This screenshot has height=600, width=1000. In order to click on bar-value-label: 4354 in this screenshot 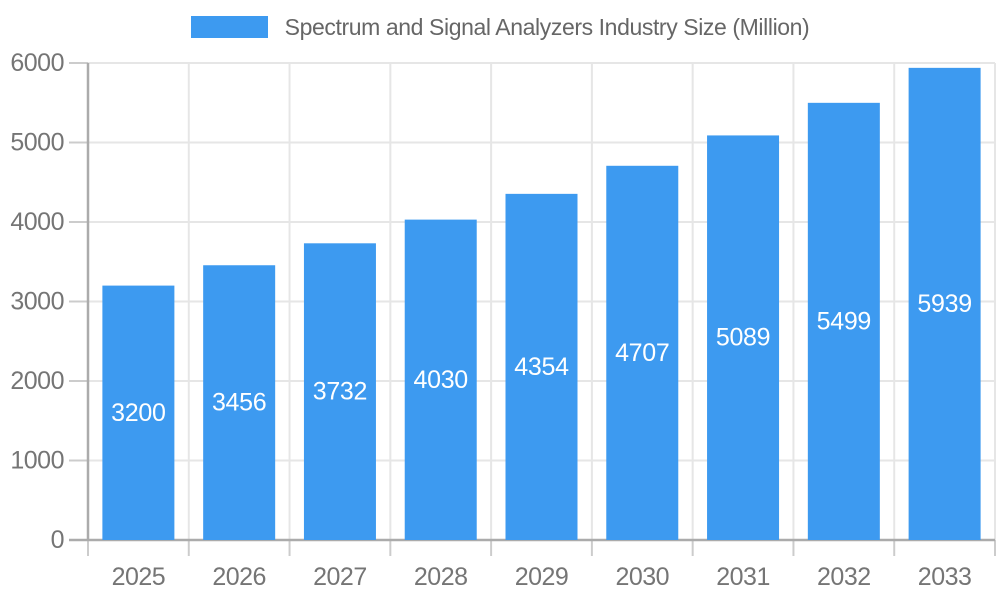, I will do `click(541, 367)`.